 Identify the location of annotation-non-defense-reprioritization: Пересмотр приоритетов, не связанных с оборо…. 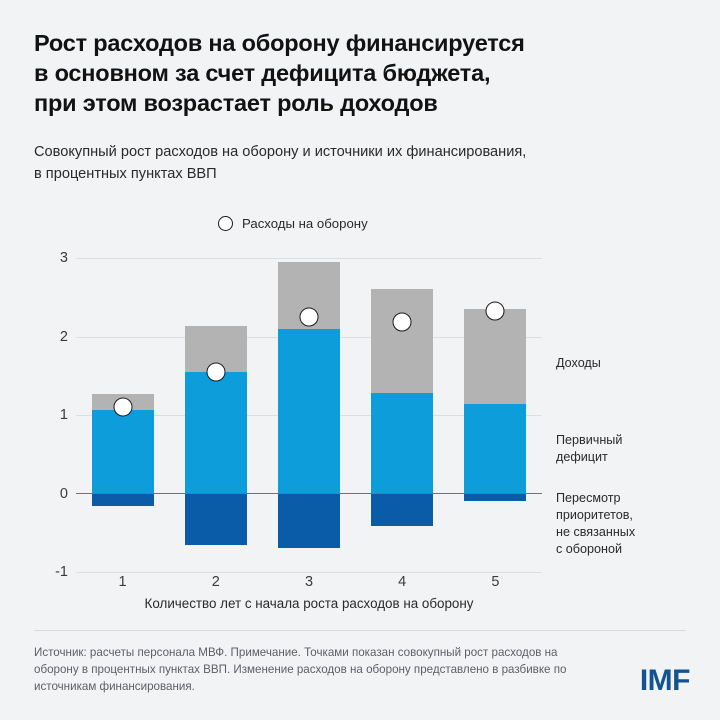
(631, 524).